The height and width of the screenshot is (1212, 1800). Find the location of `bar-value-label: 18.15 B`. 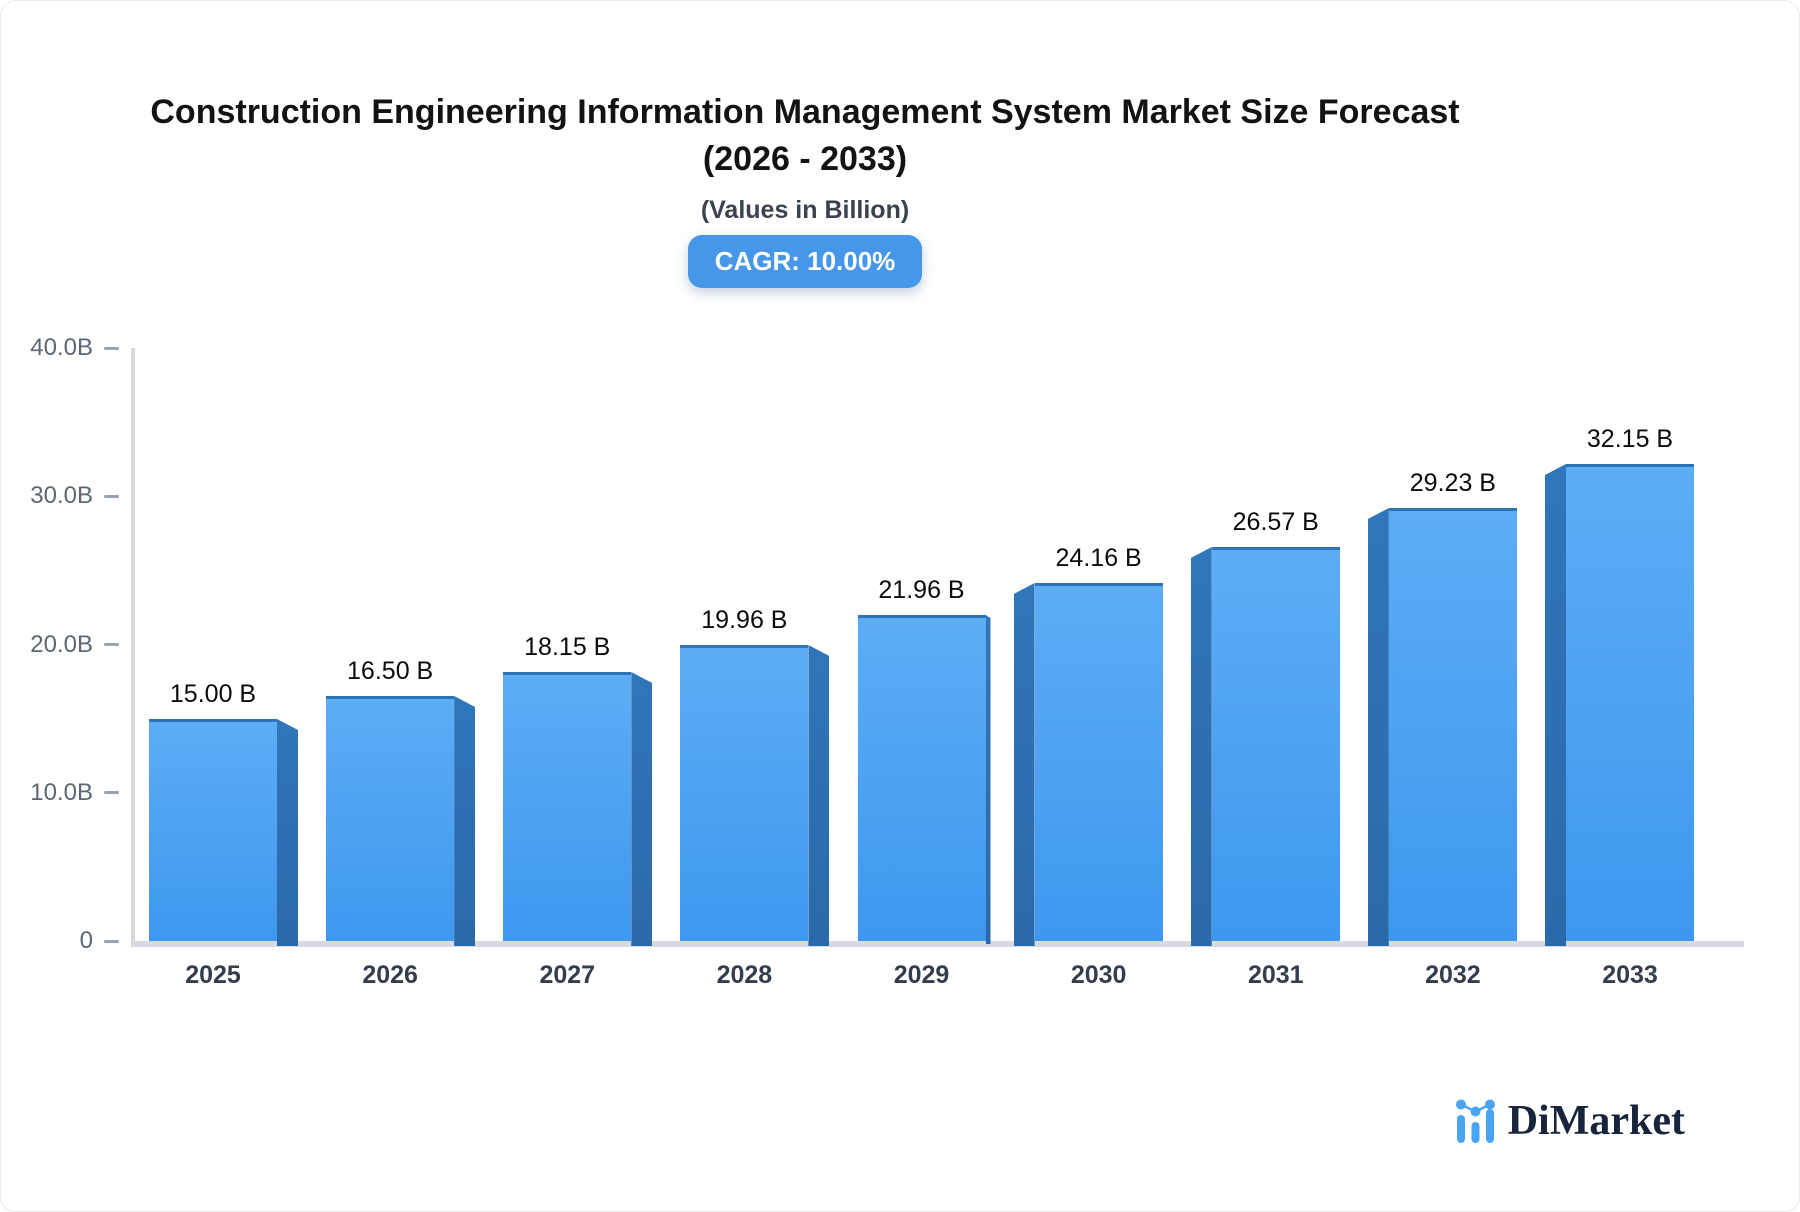

bar-value-label: 18.15 B is located at coordinates (567, 647).